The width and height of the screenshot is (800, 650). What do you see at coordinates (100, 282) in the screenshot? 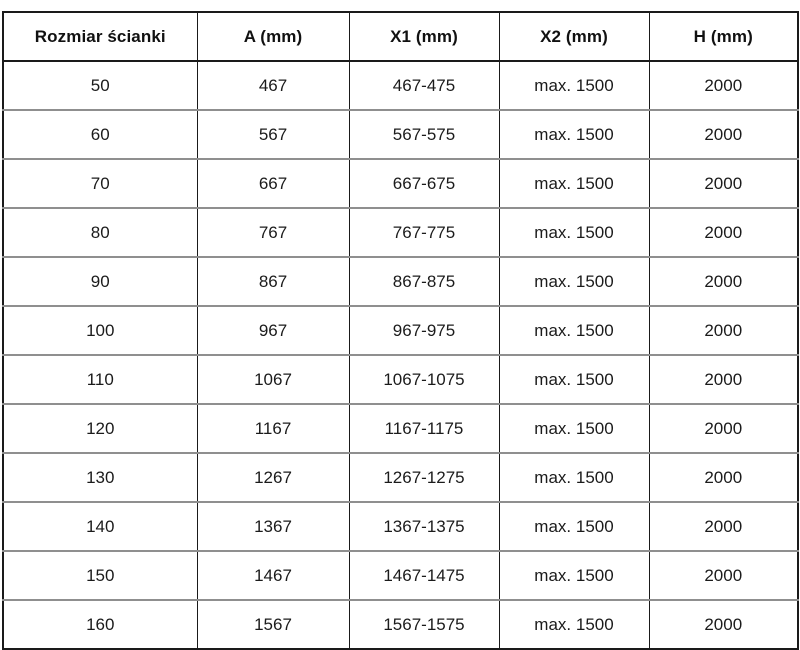
I see `cell-size: 90` at bounding box center [100, 282].